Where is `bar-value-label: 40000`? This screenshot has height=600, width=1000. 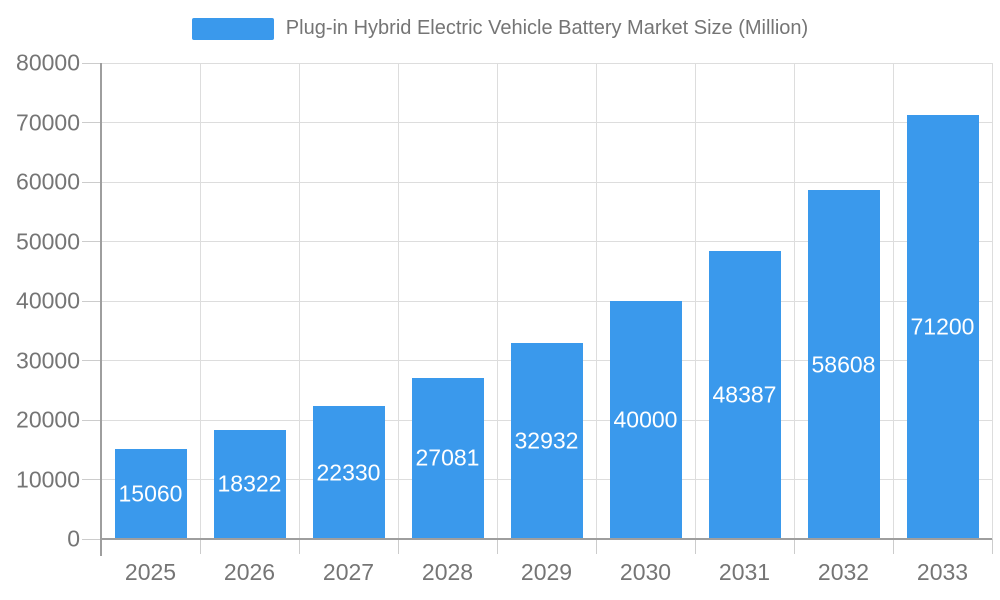
bar-value-label: 40000 is located at coordinates (645, 419).